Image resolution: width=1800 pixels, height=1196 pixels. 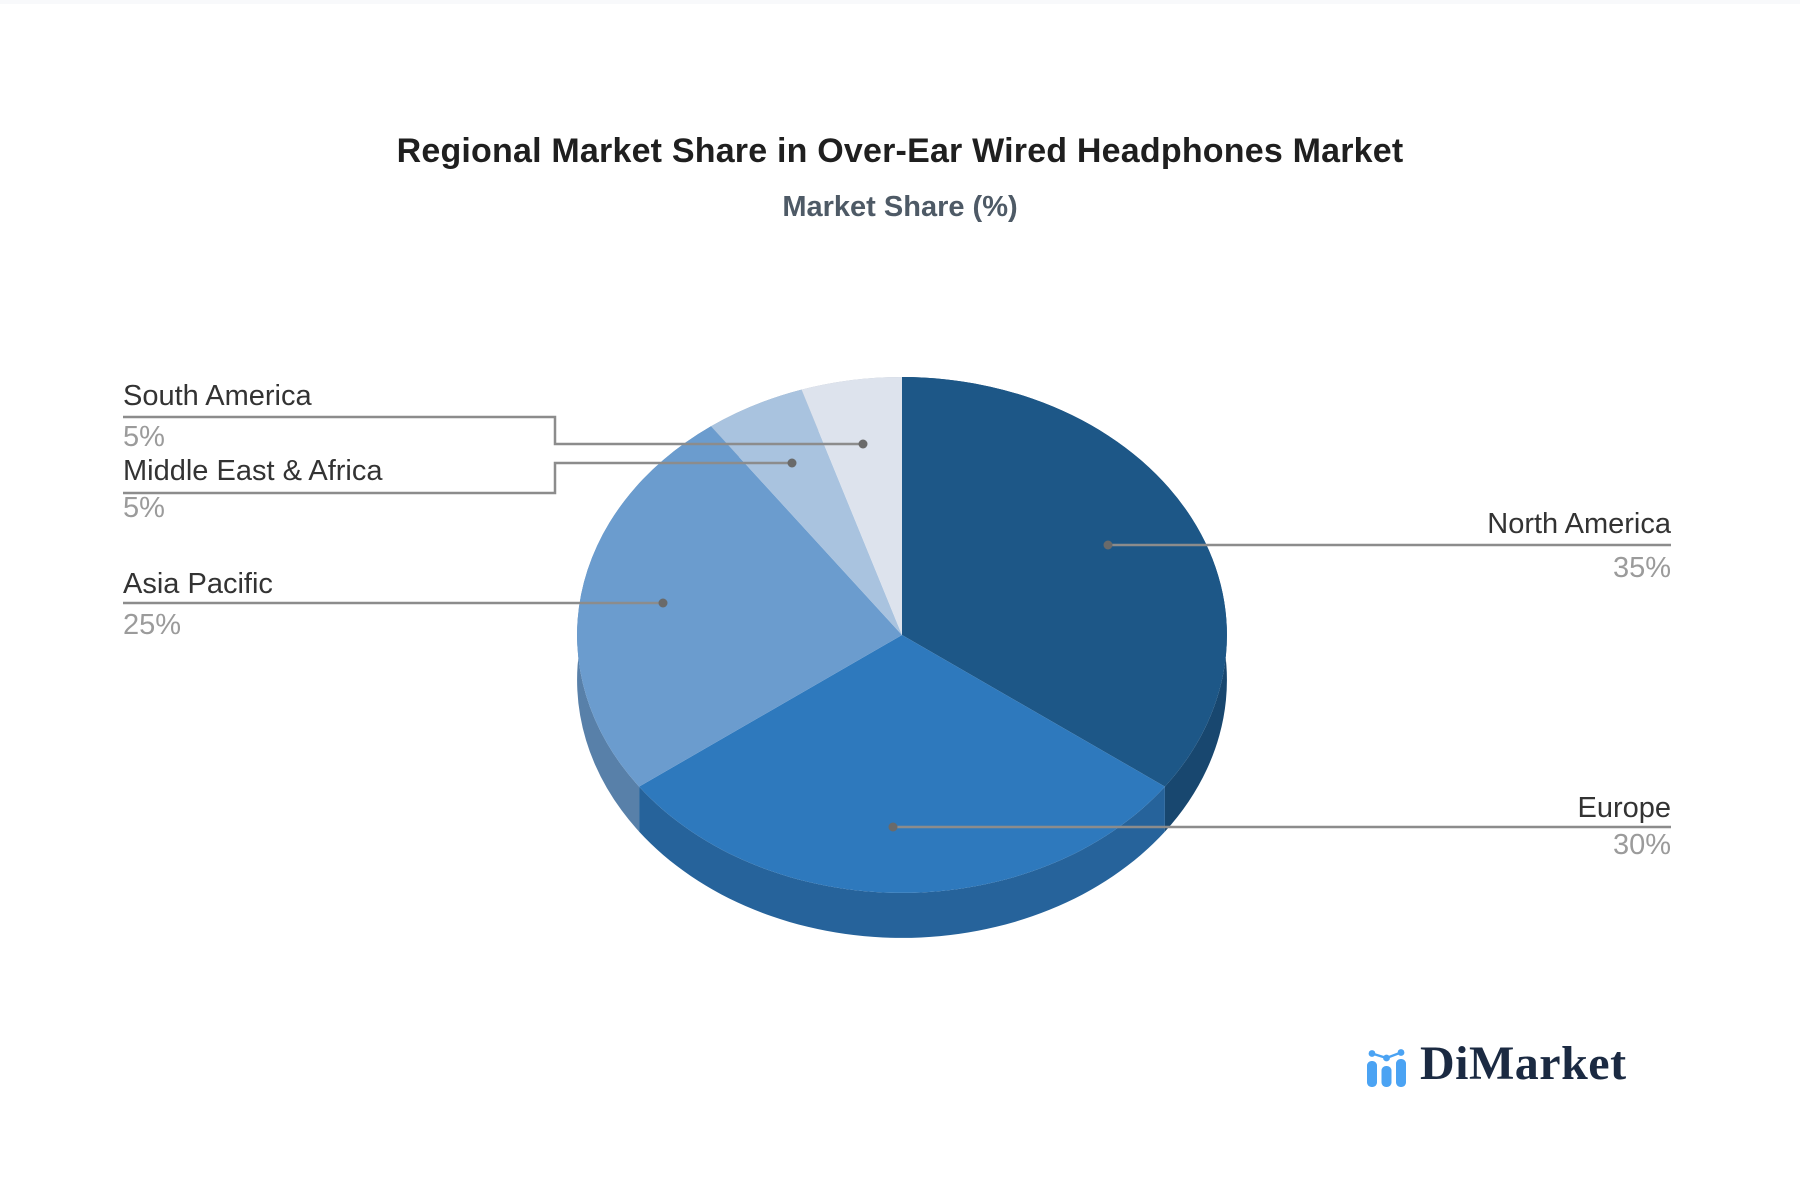 What do you see at coordinates (663, 603) in the screenshot?
I see `label-dot-asia-pacific` at bounding box center [663, 603].